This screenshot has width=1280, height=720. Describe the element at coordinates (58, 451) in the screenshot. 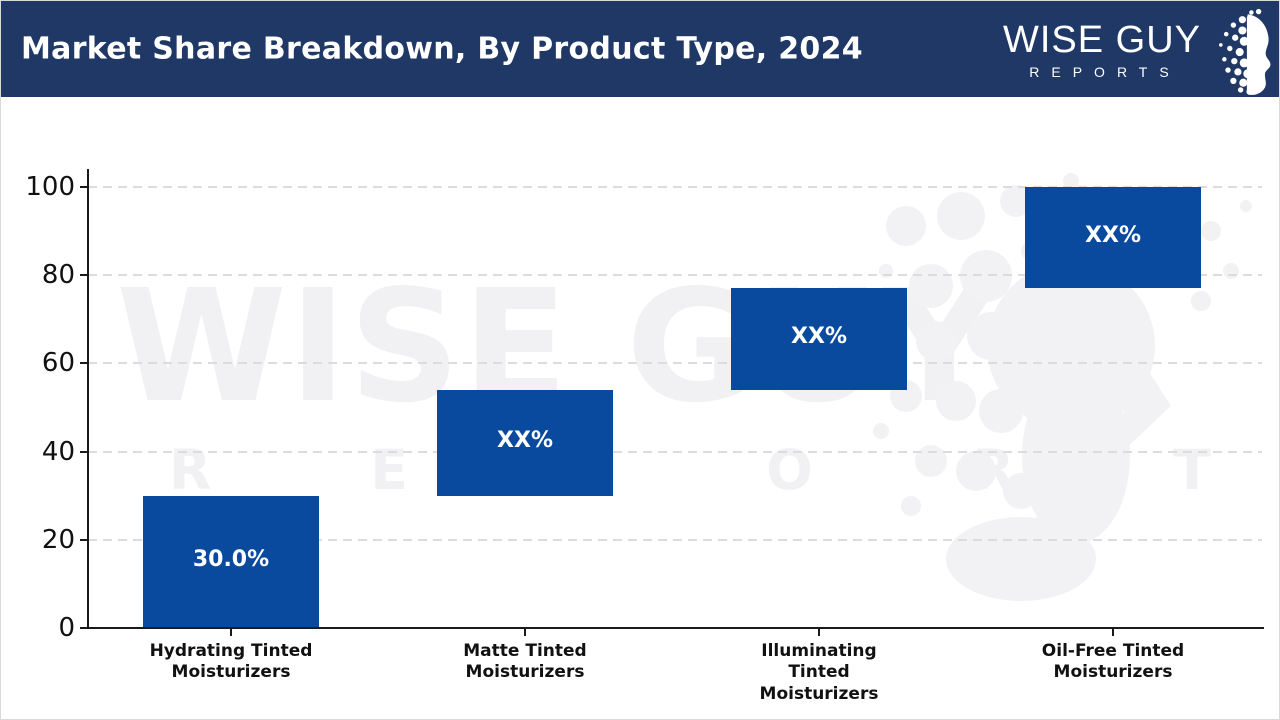

I see `y-tick-label: 40` at that location.